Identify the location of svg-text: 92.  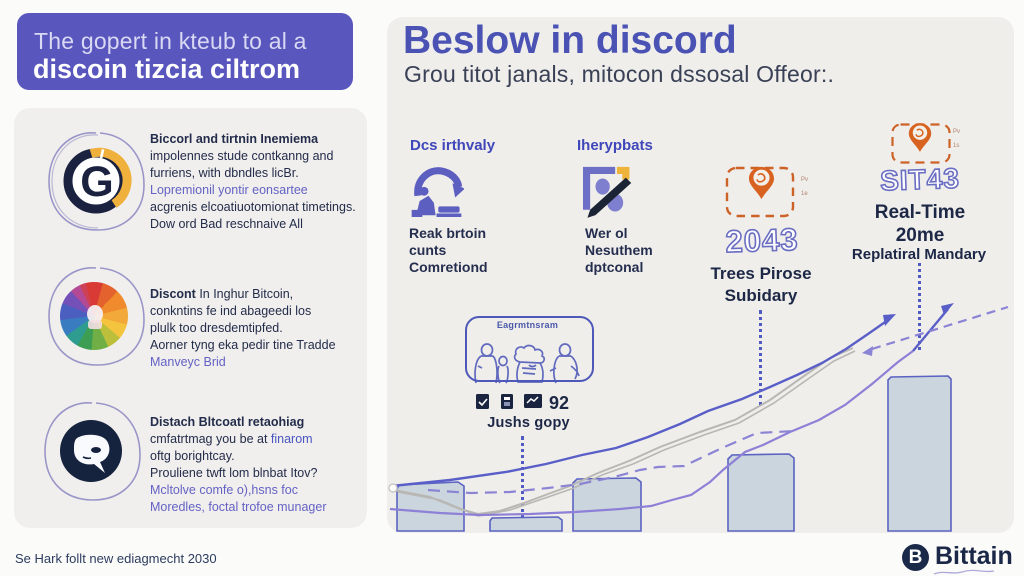
(559, 402).